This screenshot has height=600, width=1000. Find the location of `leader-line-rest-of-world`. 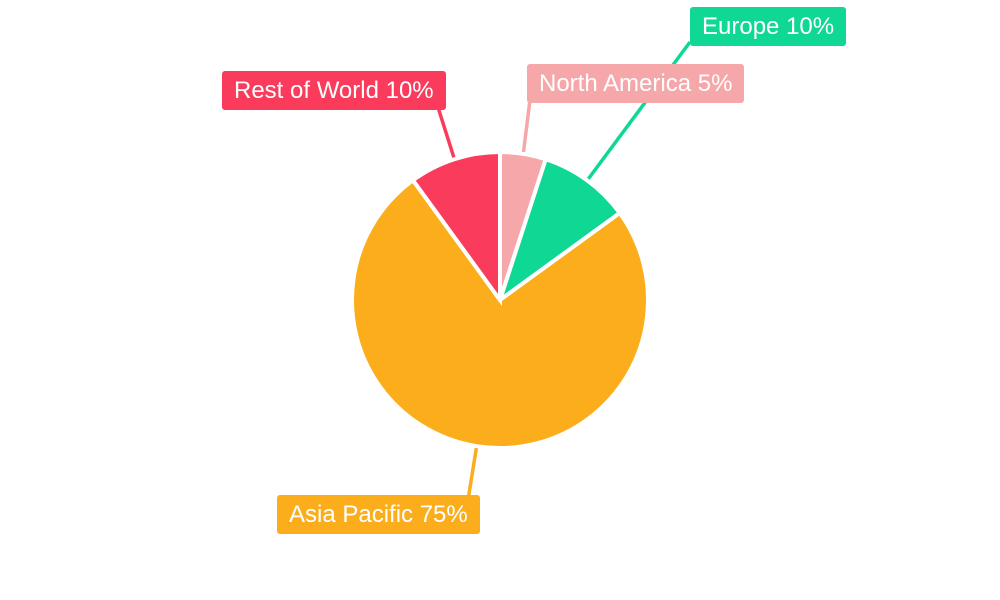

leader-line-rest-of-world is located at coordinates (445, 131).